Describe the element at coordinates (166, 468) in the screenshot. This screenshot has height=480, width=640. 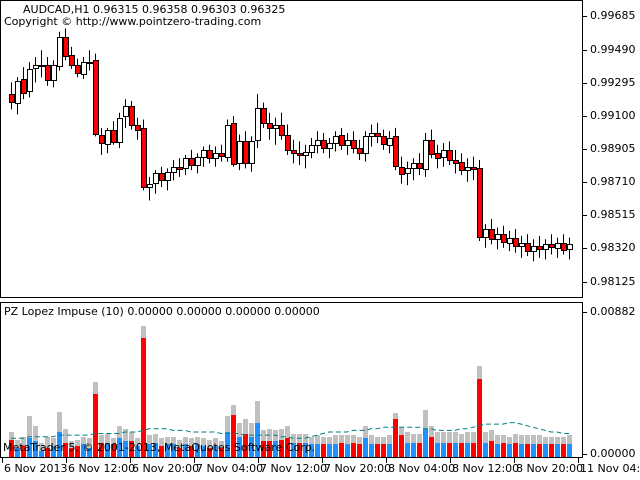
I see `time-tick-label: 6 Nov 20:00` at that location.